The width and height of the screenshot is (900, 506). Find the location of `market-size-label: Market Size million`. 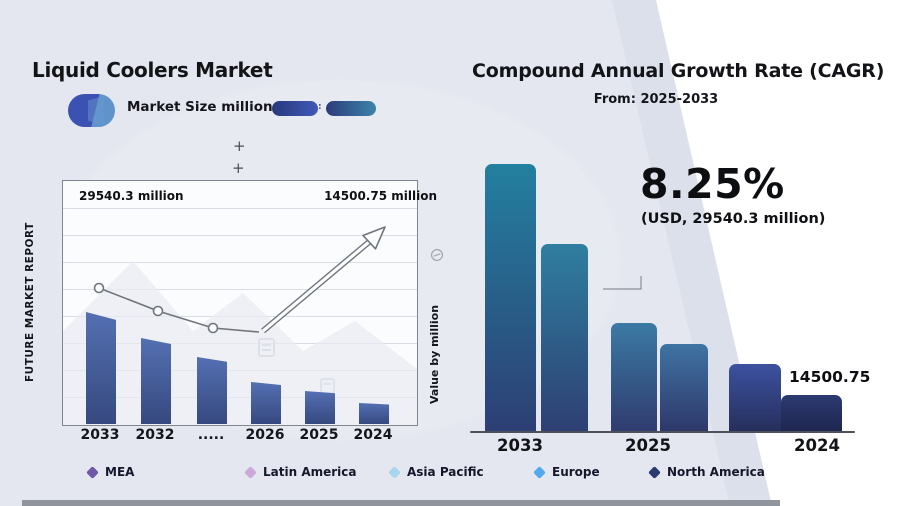

market-size-label: Market Size million is located at coordinates (200, 107).